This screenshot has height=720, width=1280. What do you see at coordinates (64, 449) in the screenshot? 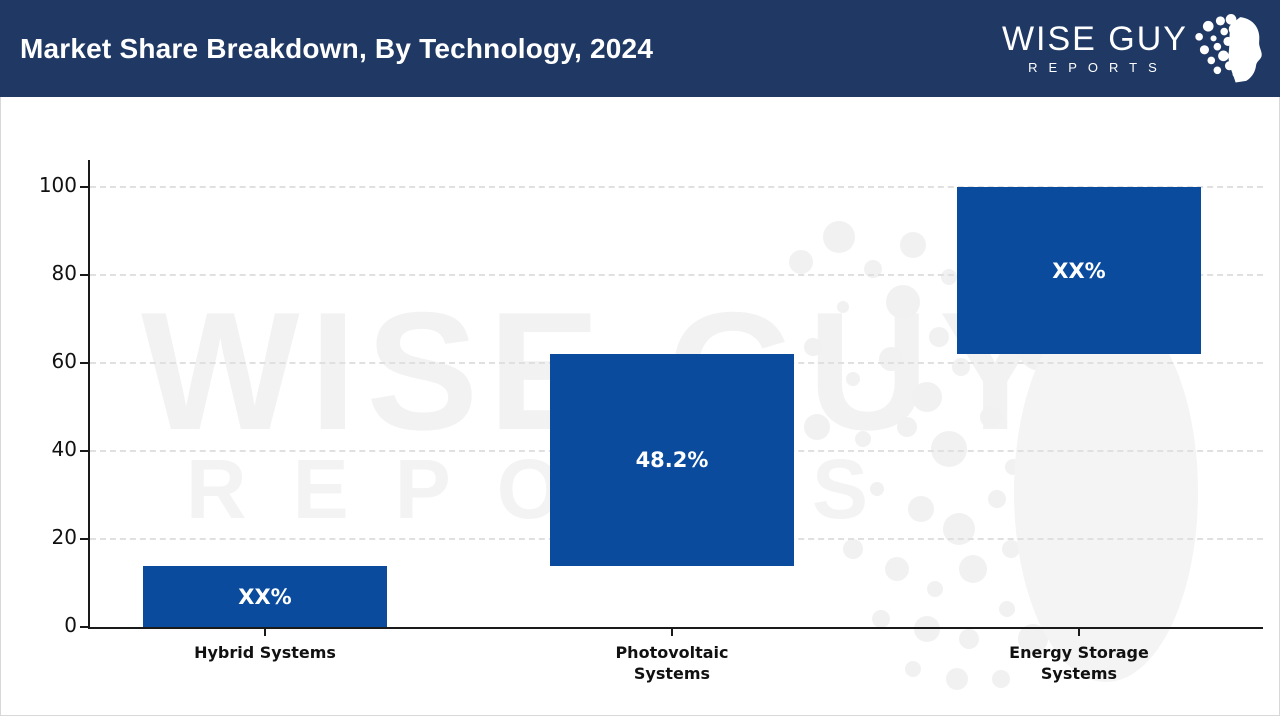
I see `y-tick-label: 40` at bounding box center [64, 449].